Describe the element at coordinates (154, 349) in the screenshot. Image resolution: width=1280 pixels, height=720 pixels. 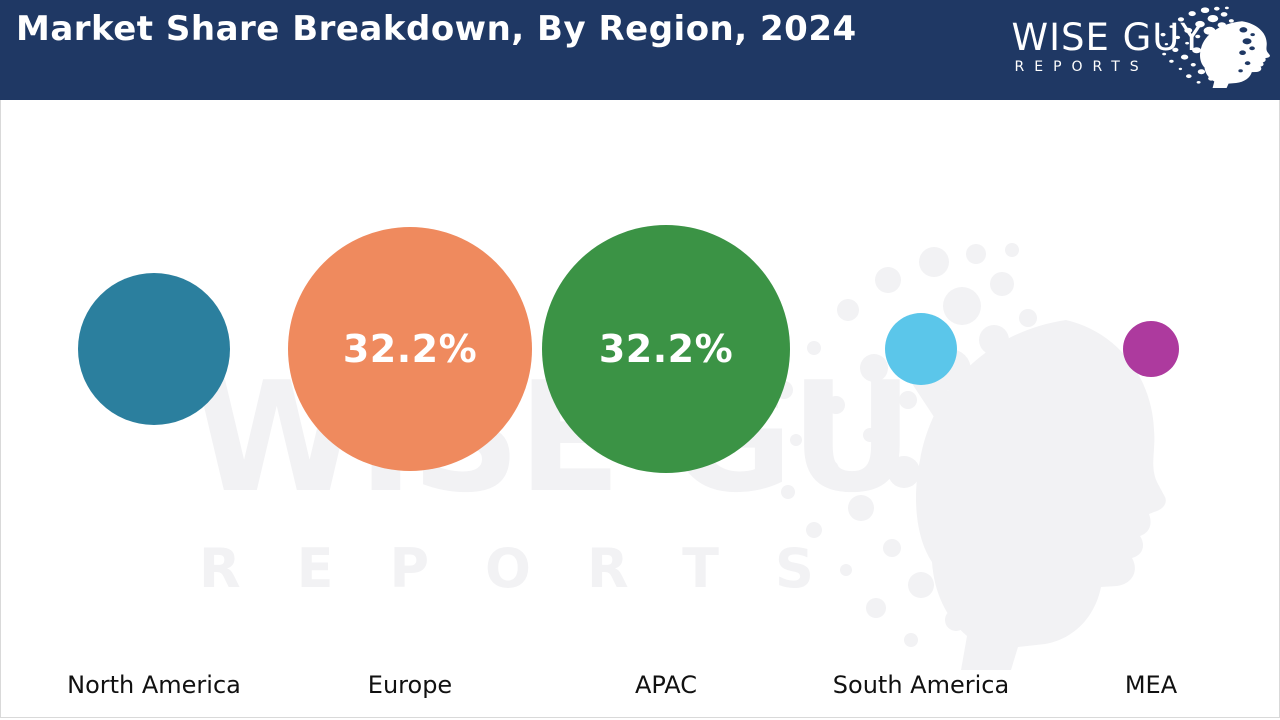
I see `bubble-north-america` at that location.